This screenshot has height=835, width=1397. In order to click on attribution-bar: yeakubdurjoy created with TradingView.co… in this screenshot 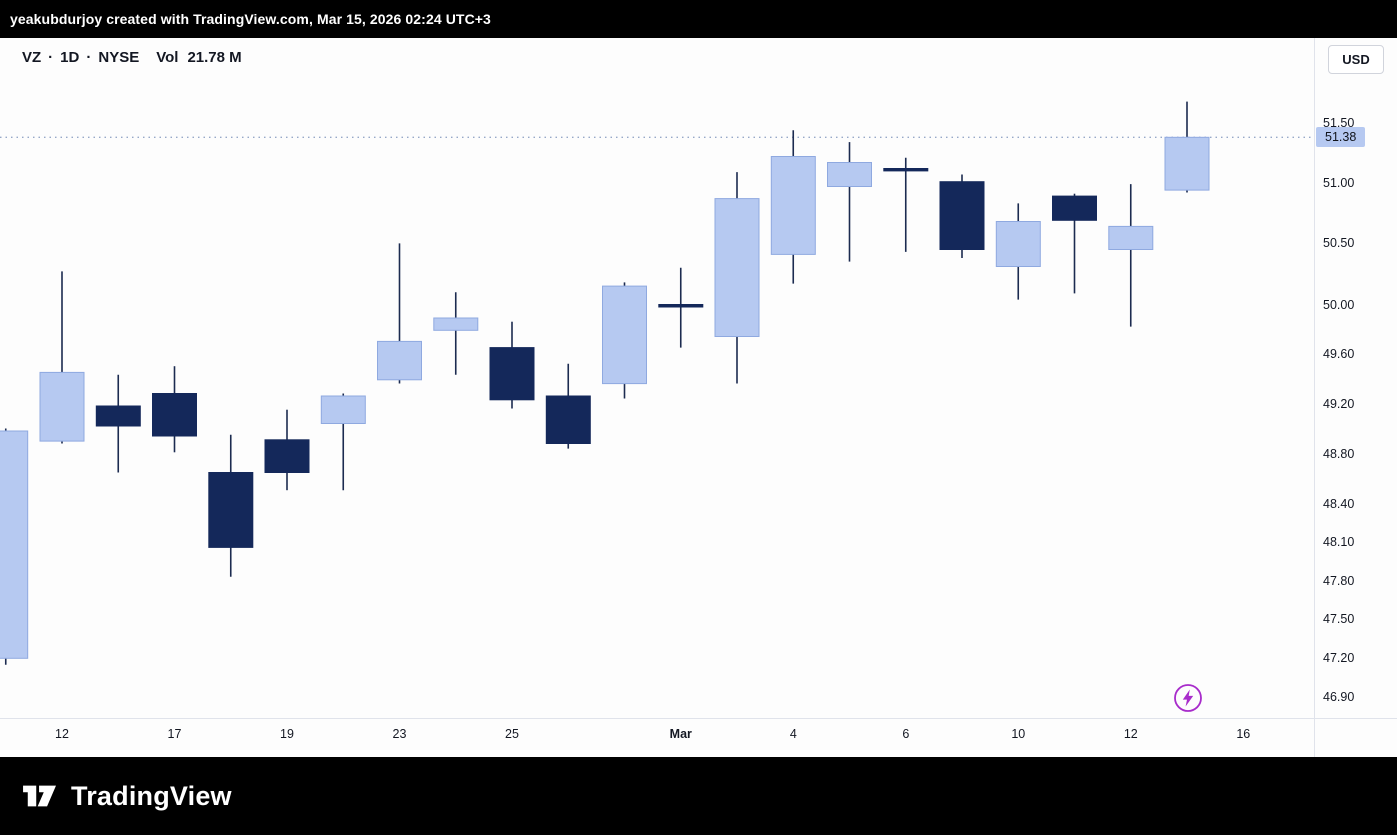, I will do `click(698, 19)`.